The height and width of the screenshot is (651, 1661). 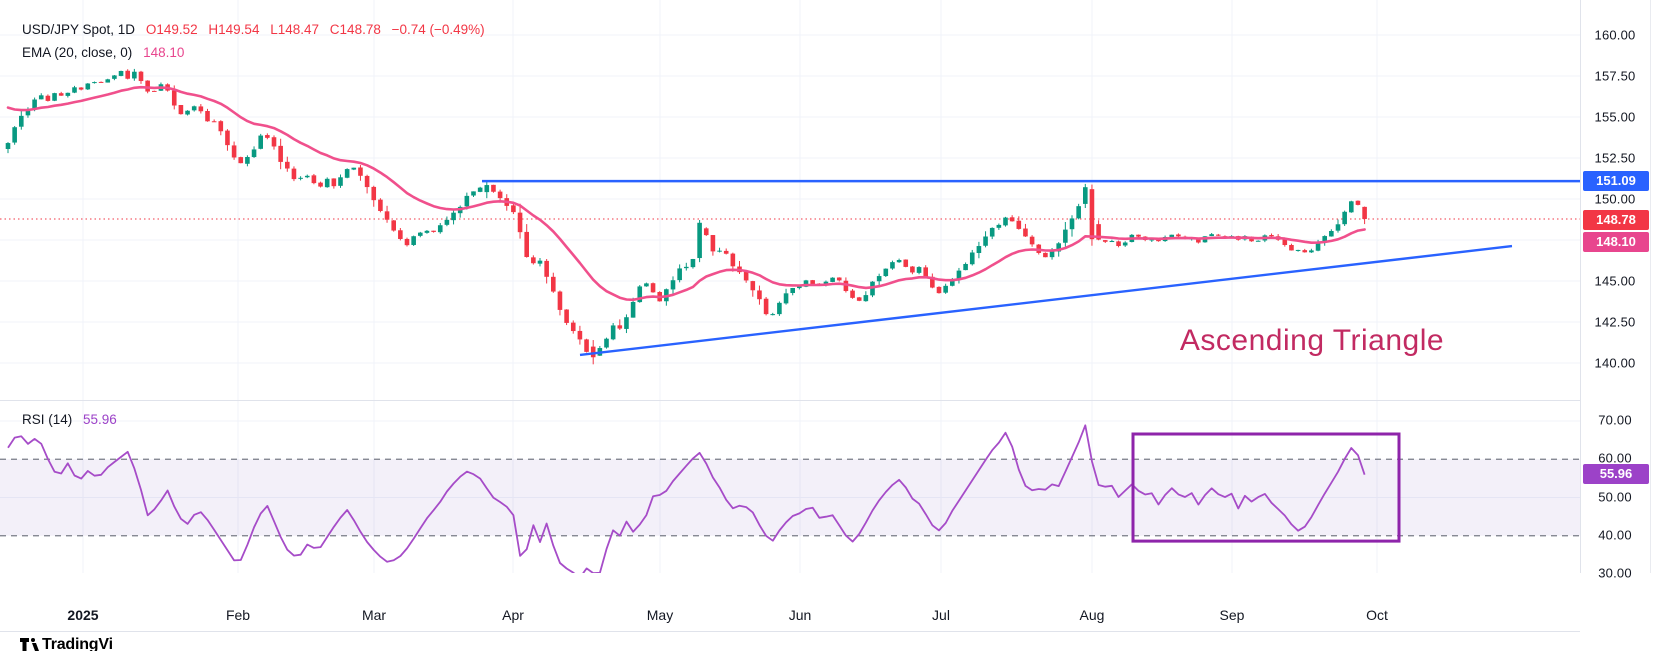 What do you see at coordinates (1615, 322) in the screenshot?
I see `price-tick-label: 142.50` at bounding box center [1615, 322].